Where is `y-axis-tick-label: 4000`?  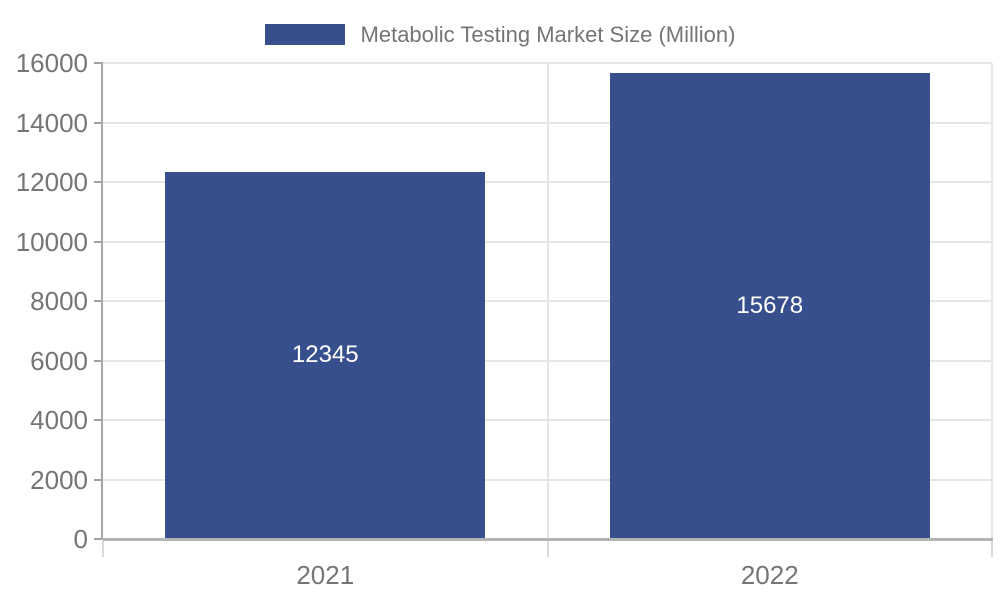 y-axis-tick-label: 4000 is located at coordinates (59, 420).